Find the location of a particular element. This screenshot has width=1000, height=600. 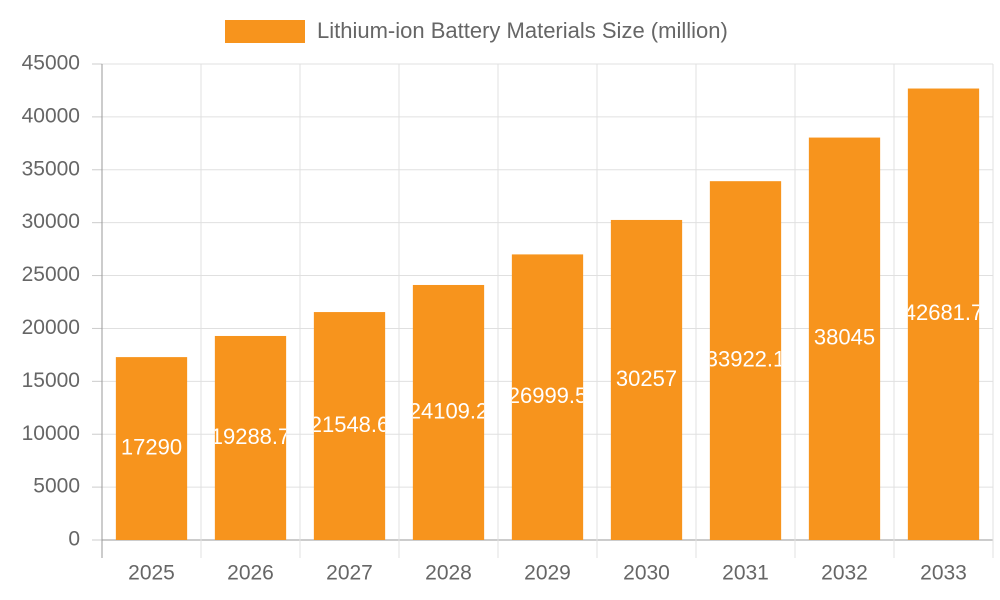

y-tick-label: 15000 is located at coordinates (51, 380).